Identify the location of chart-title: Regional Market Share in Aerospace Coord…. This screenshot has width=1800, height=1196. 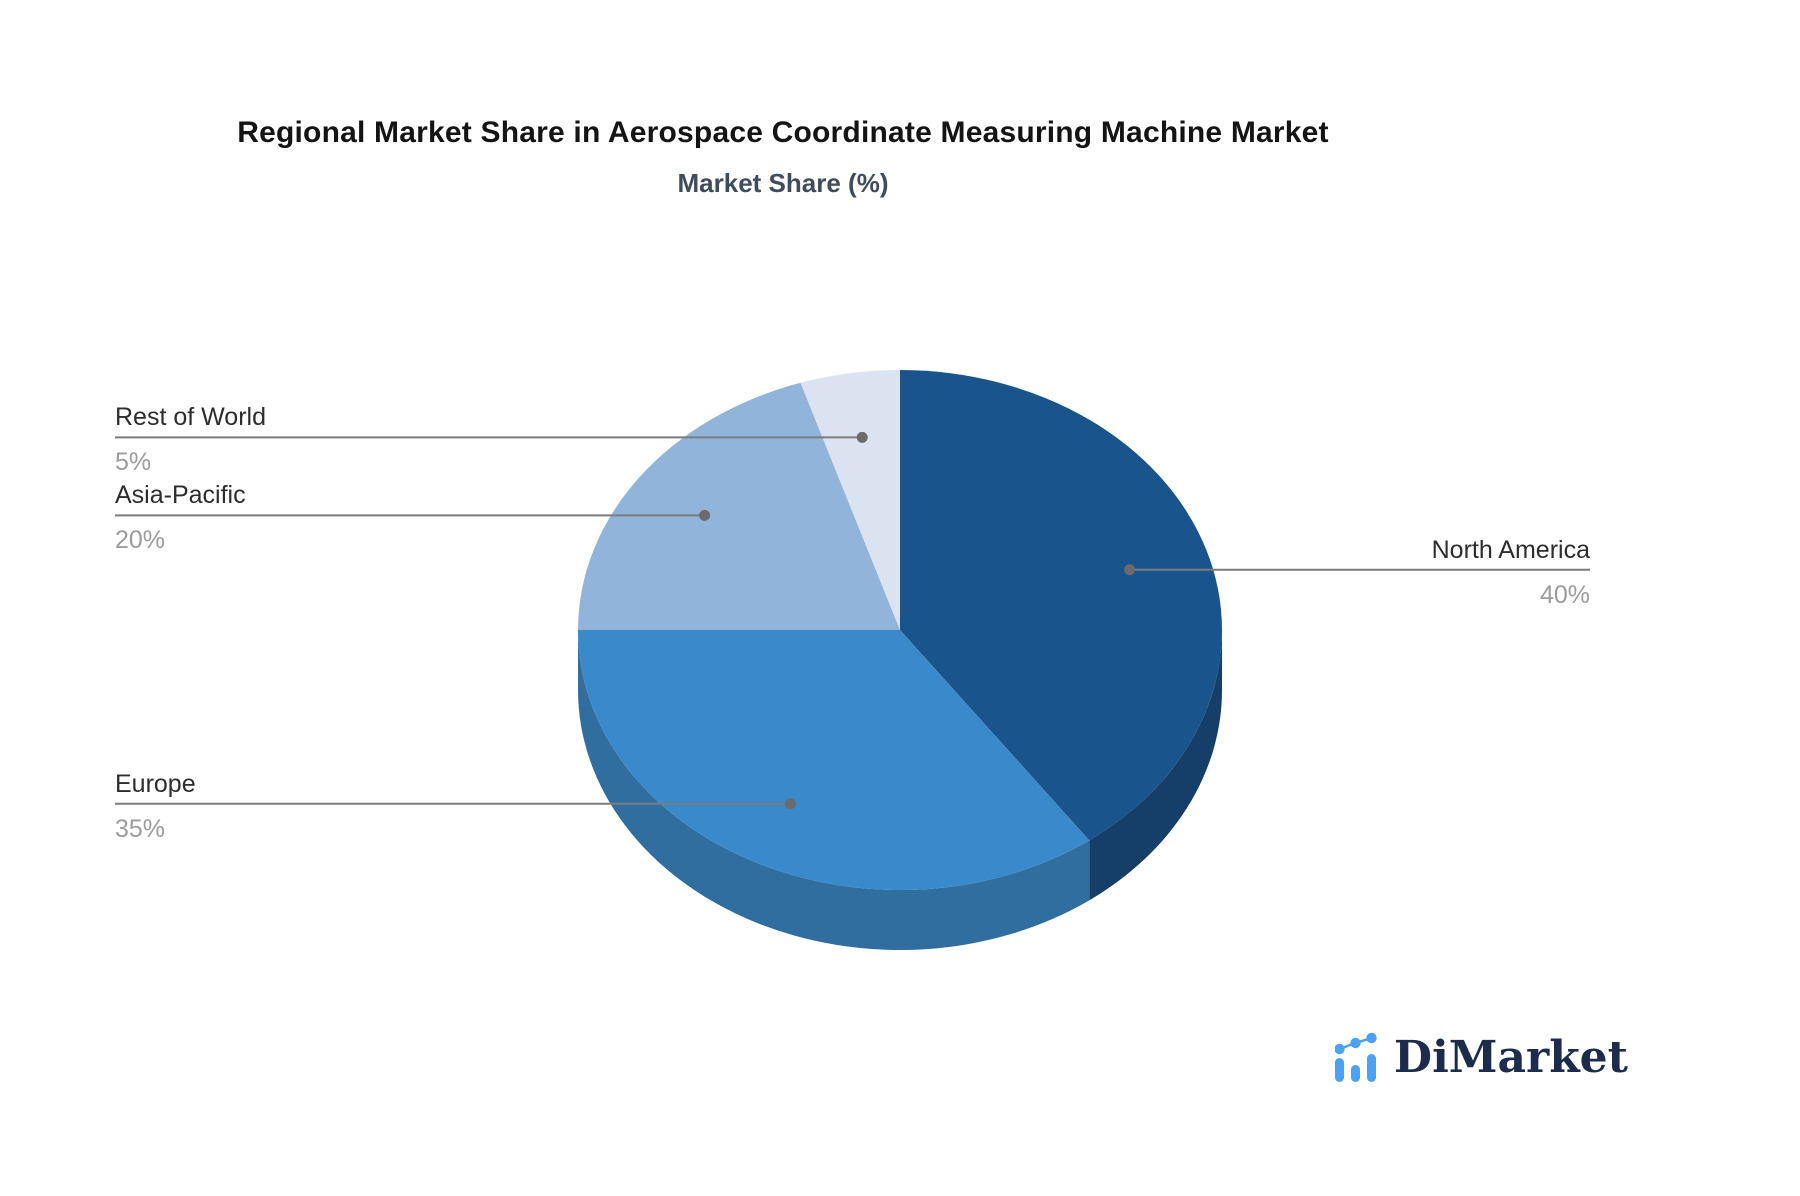
(783, 132).